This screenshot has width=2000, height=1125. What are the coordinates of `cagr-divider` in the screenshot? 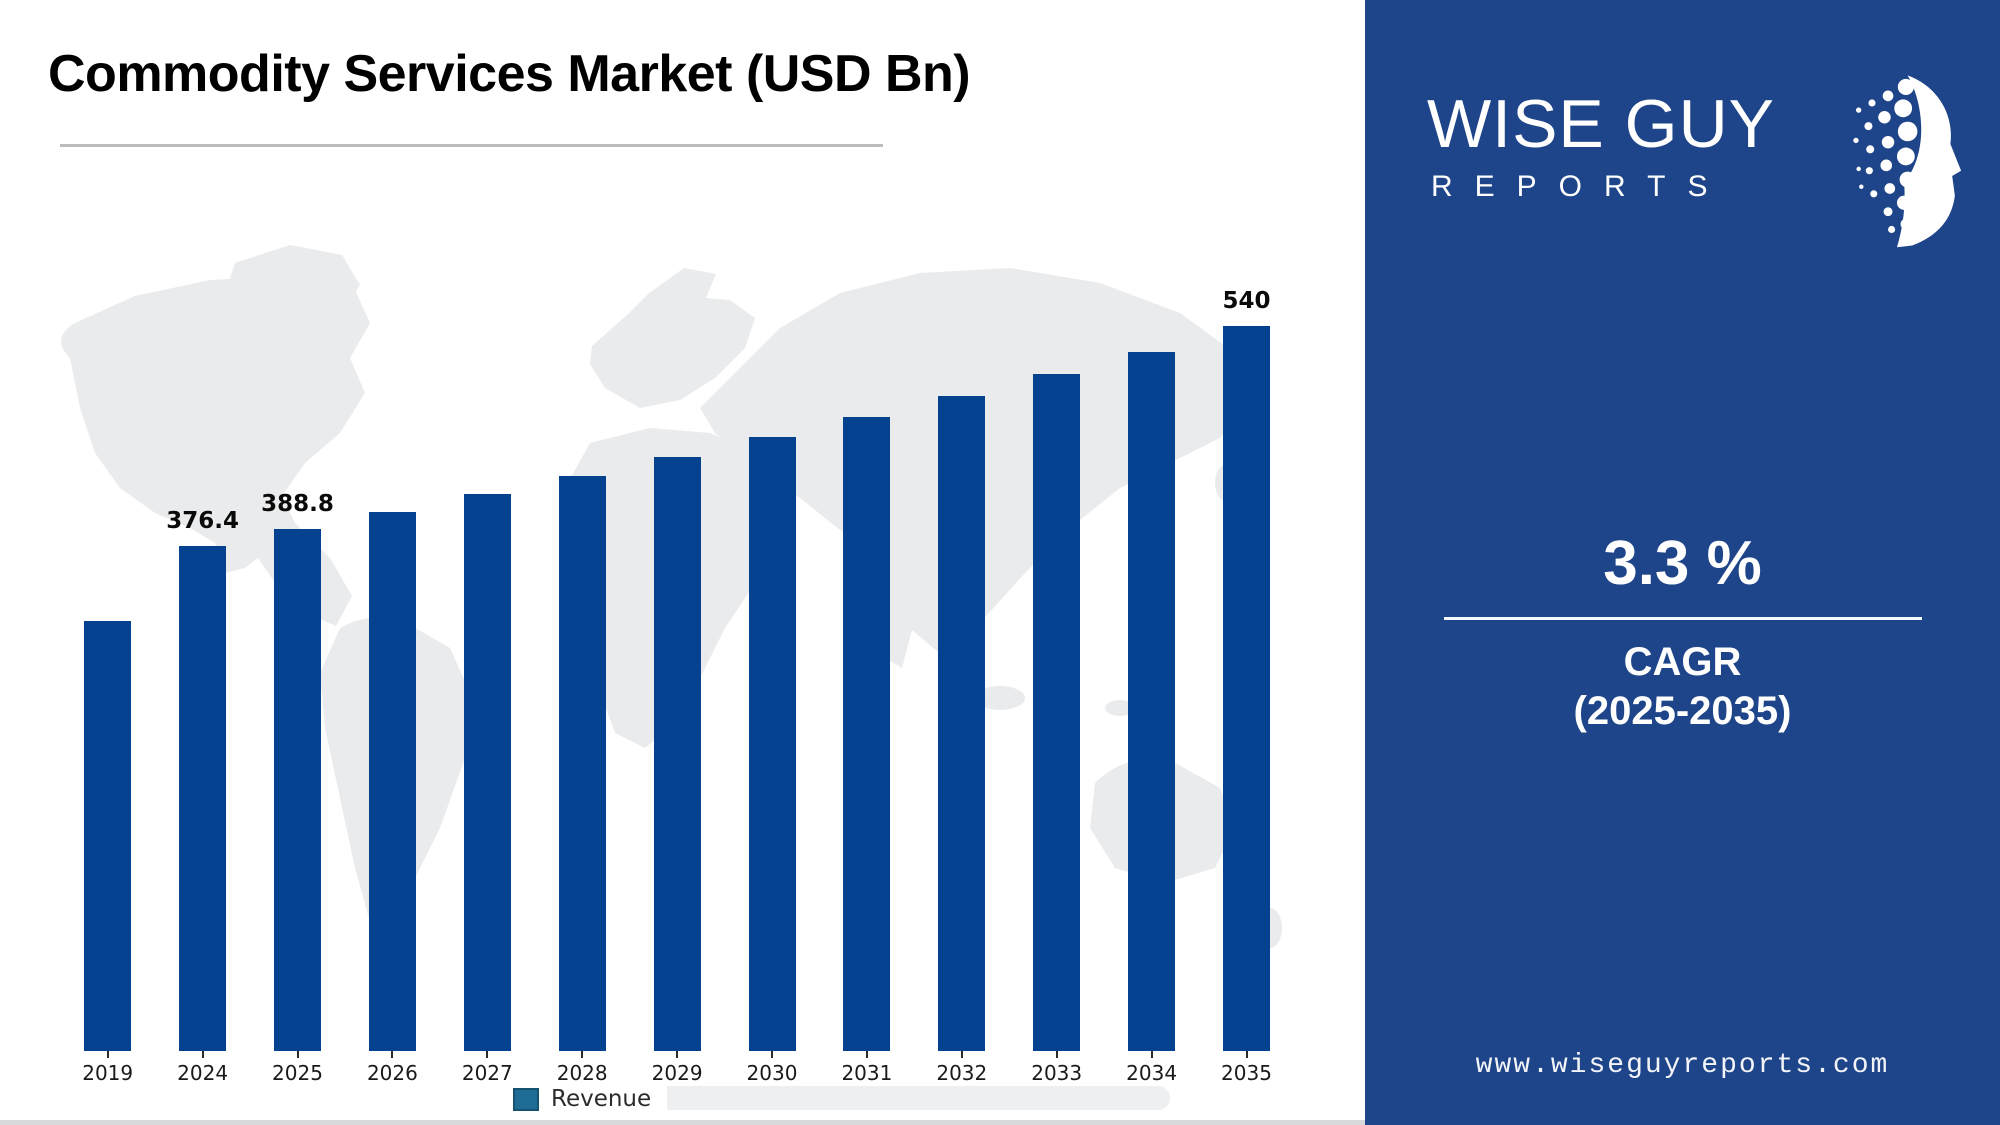 It's located at (1682, 618).